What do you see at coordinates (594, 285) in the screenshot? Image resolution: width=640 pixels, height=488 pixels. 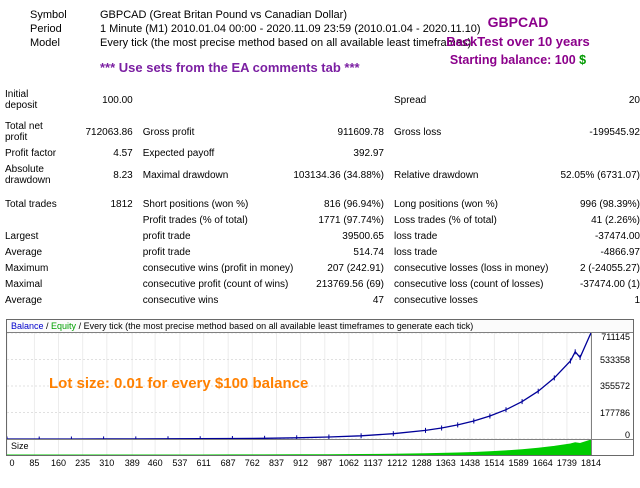 I see `stat-value: -37474.00 (1)` at bounding box center [594, 285].